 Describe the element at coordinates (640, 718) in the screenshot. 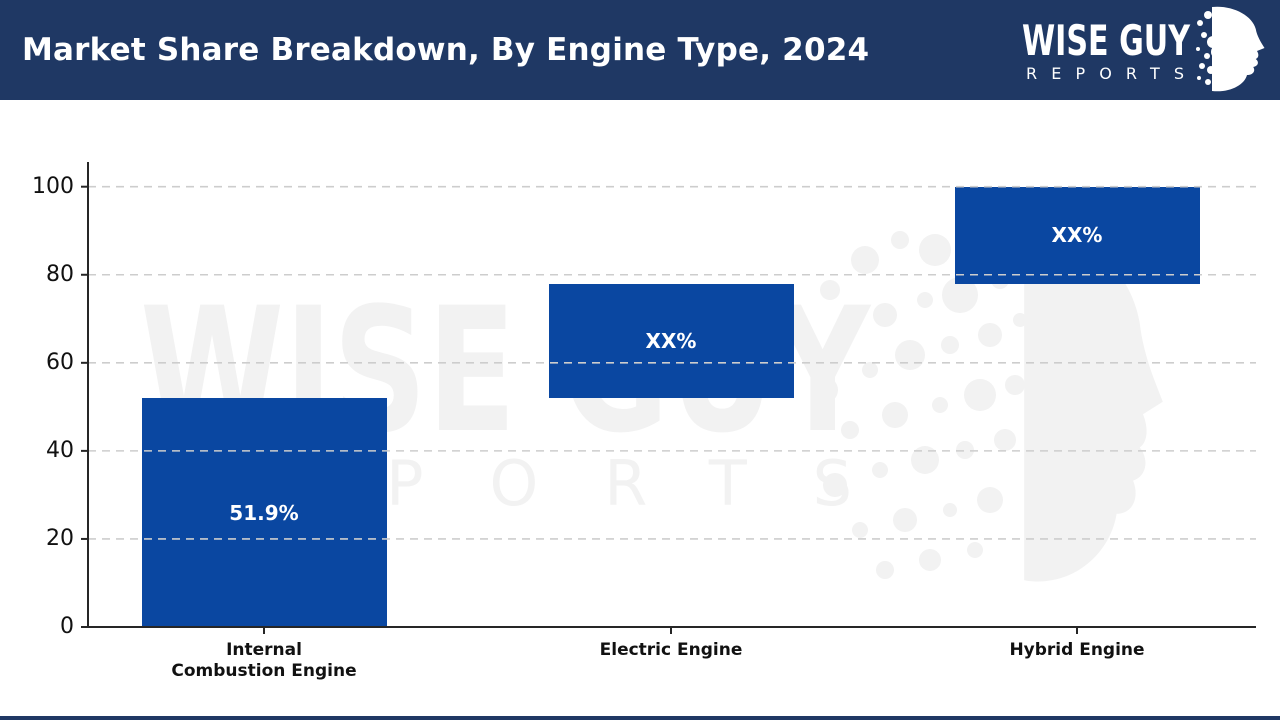

I see `footer-bar` at that location.